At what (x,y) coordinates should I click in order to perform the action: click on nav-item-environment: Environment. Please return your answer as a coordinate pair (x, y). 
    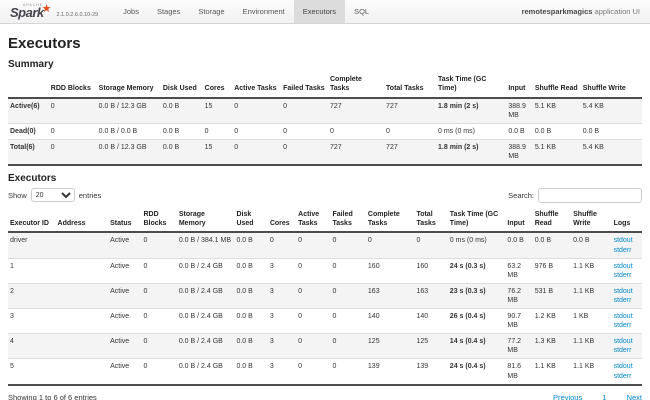
    Looking at the image, I should click on (263, 11).